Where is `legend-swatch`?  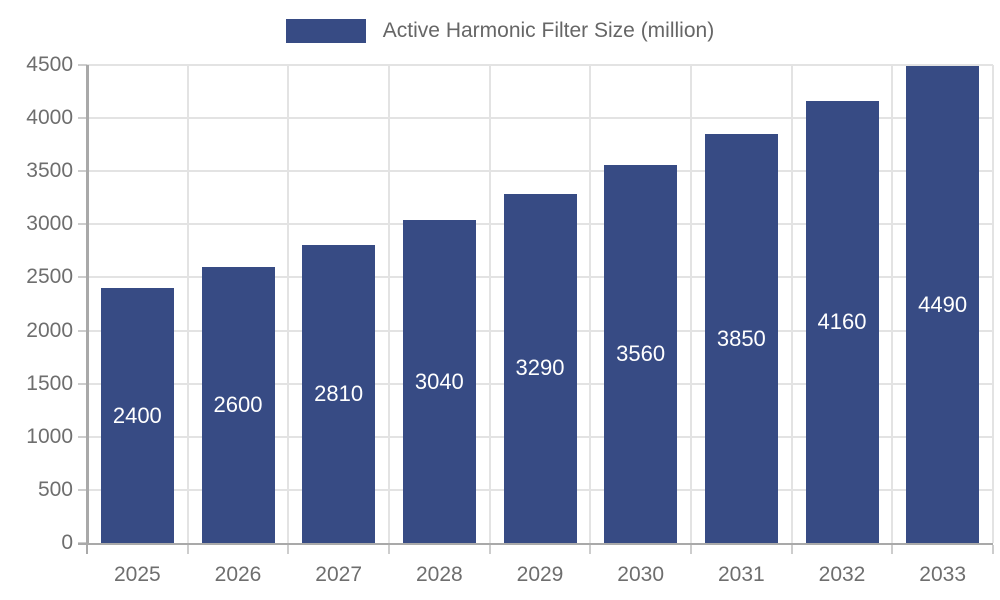 legend-swatch is located at coordinates (325, 31).